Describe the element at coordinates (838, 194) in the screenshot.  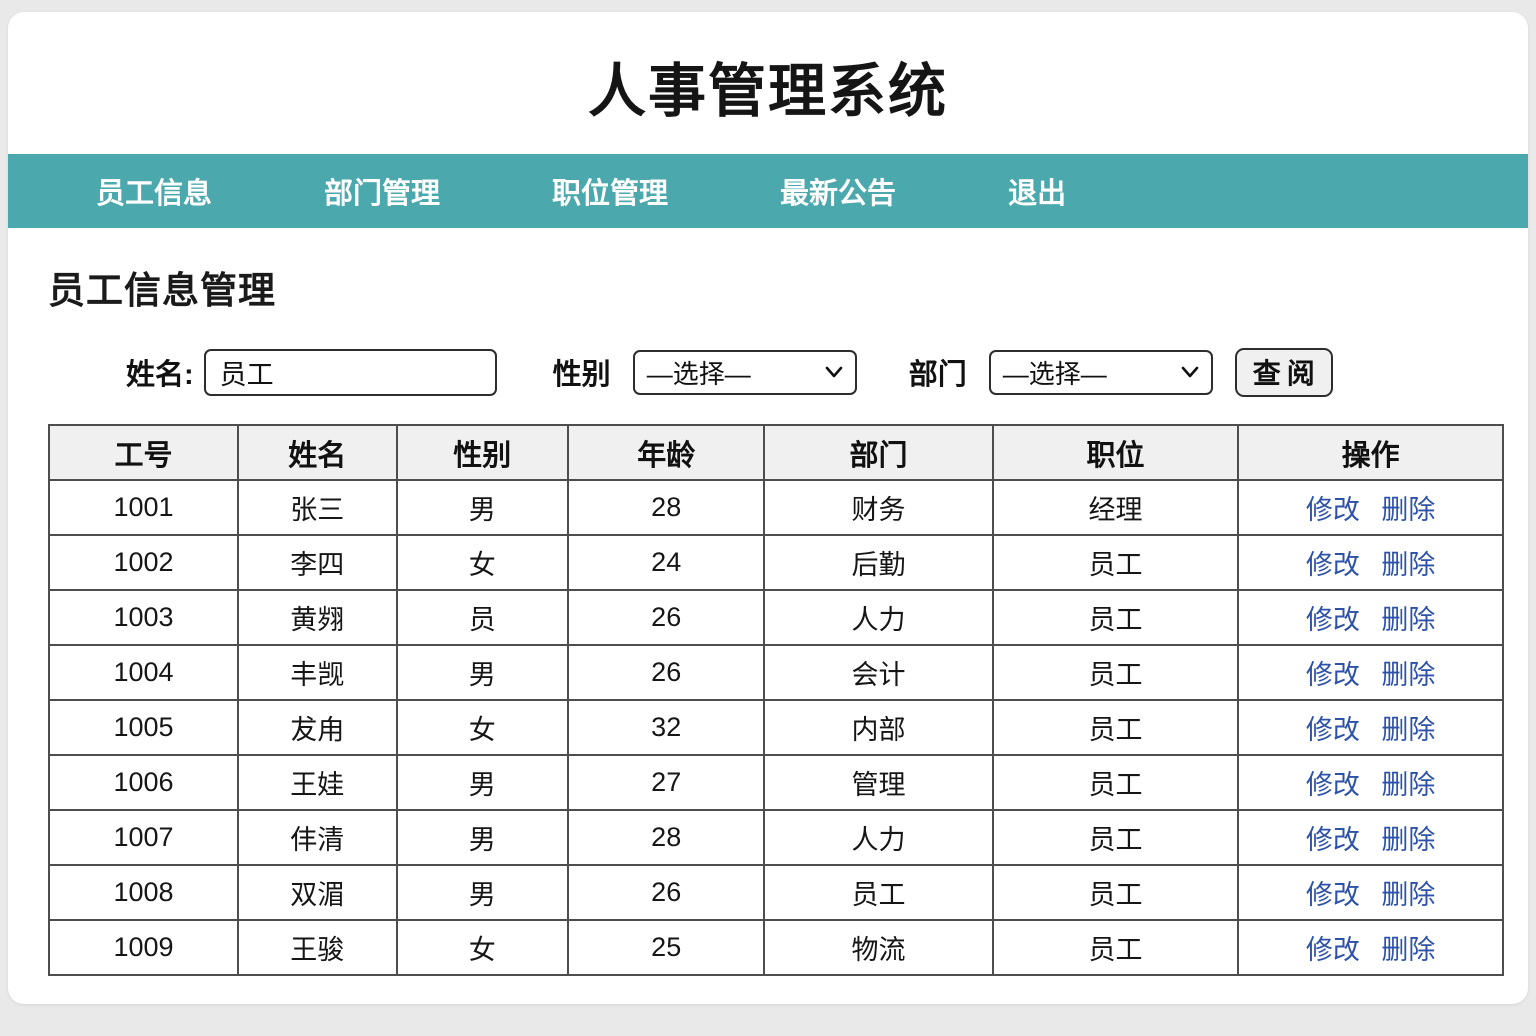
I see `nav-item-announcements: 最新公告` at that location.